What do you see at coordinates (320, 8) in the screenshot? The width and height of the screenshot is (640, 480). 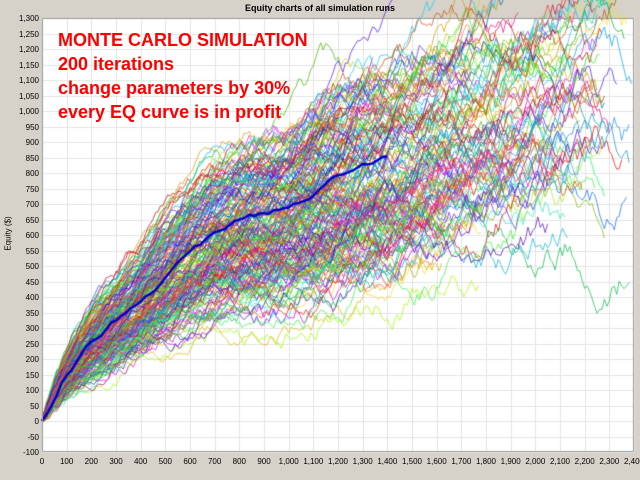 I see `chart-title: Equity charts of all simulation runs` at bounding box center [320, 8].